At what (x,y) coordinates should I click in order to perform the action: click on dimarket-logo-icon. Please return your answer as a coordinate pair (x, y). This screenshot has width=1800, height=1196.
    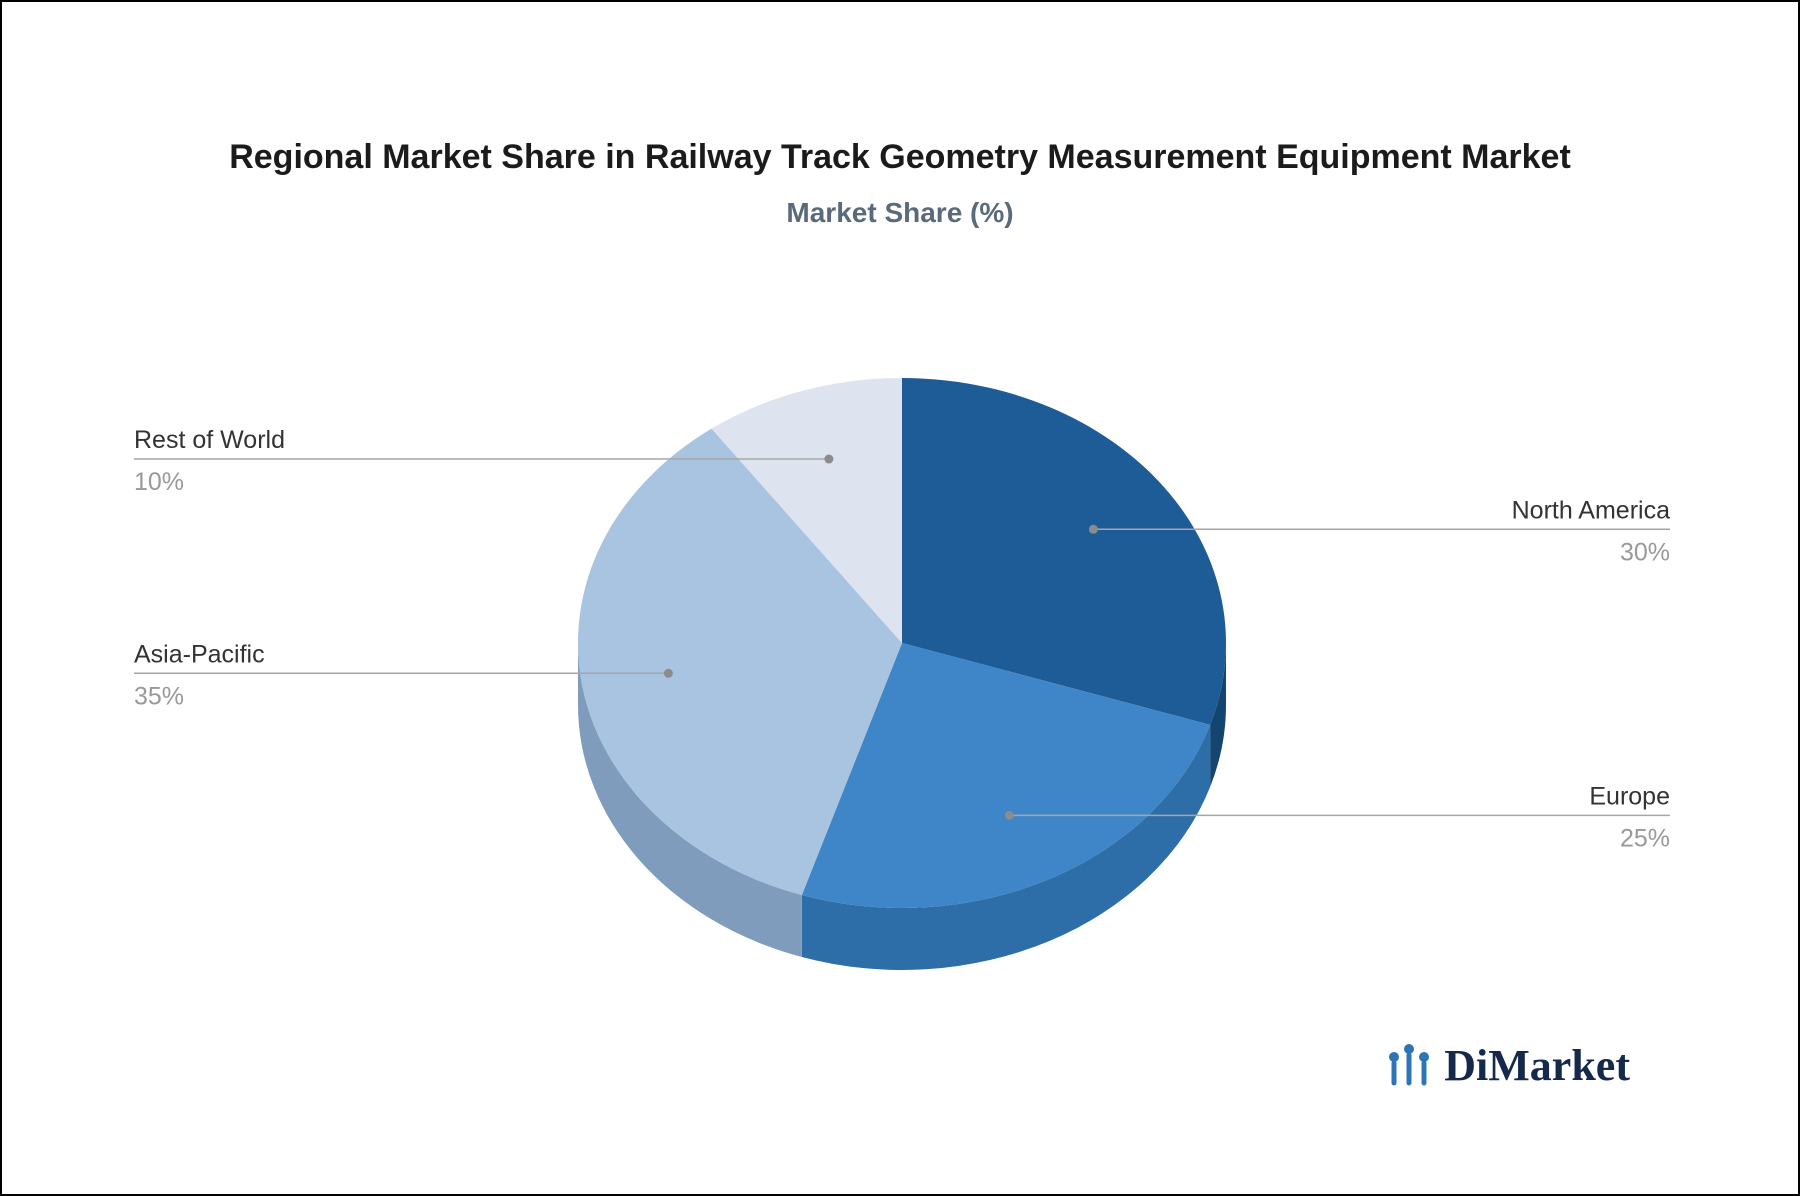
    Looking at the image, I should click on (1409, 1064).